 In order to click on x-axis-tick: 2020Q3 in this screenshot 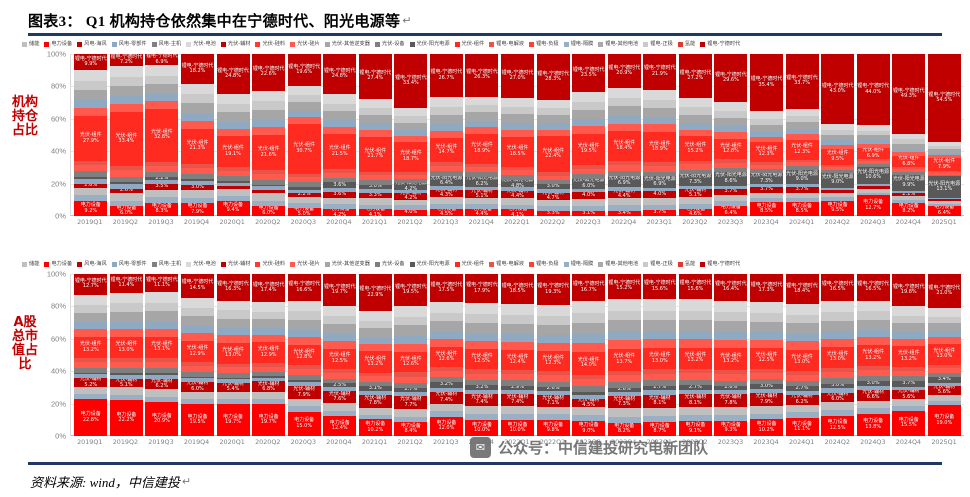, I will do `click(303, 222)`.